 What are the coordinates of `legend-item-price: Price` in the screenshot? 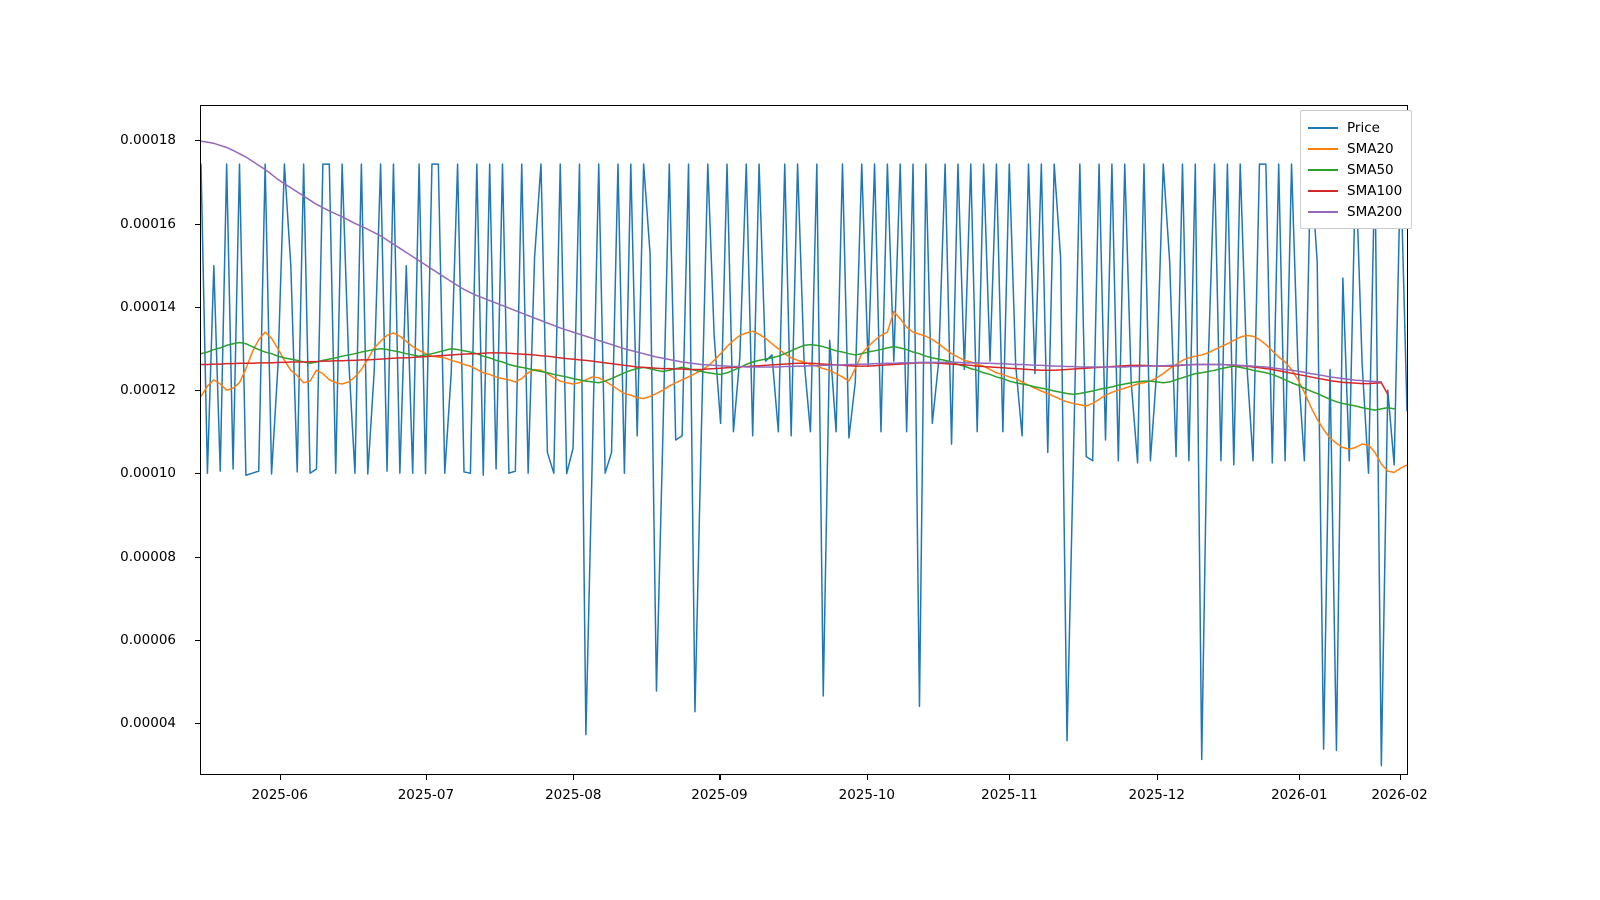 It's located at (1355, 127).